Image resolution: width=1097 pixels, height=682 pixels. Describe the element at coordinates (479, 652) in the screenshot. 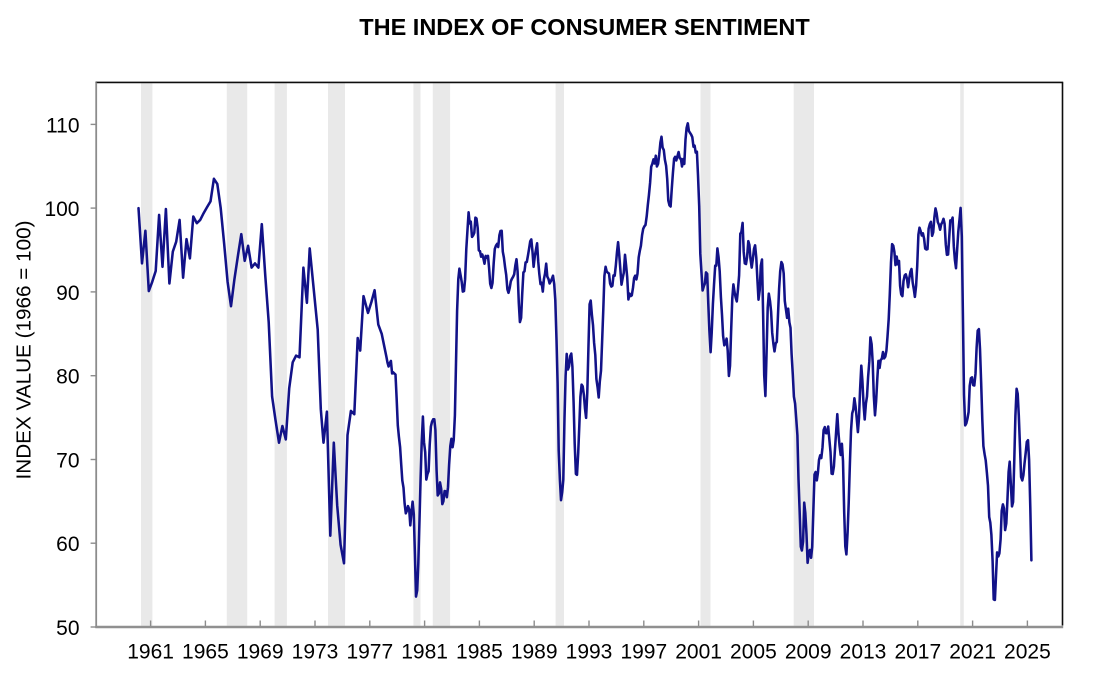

I see `svg-text: 1985` at that location.